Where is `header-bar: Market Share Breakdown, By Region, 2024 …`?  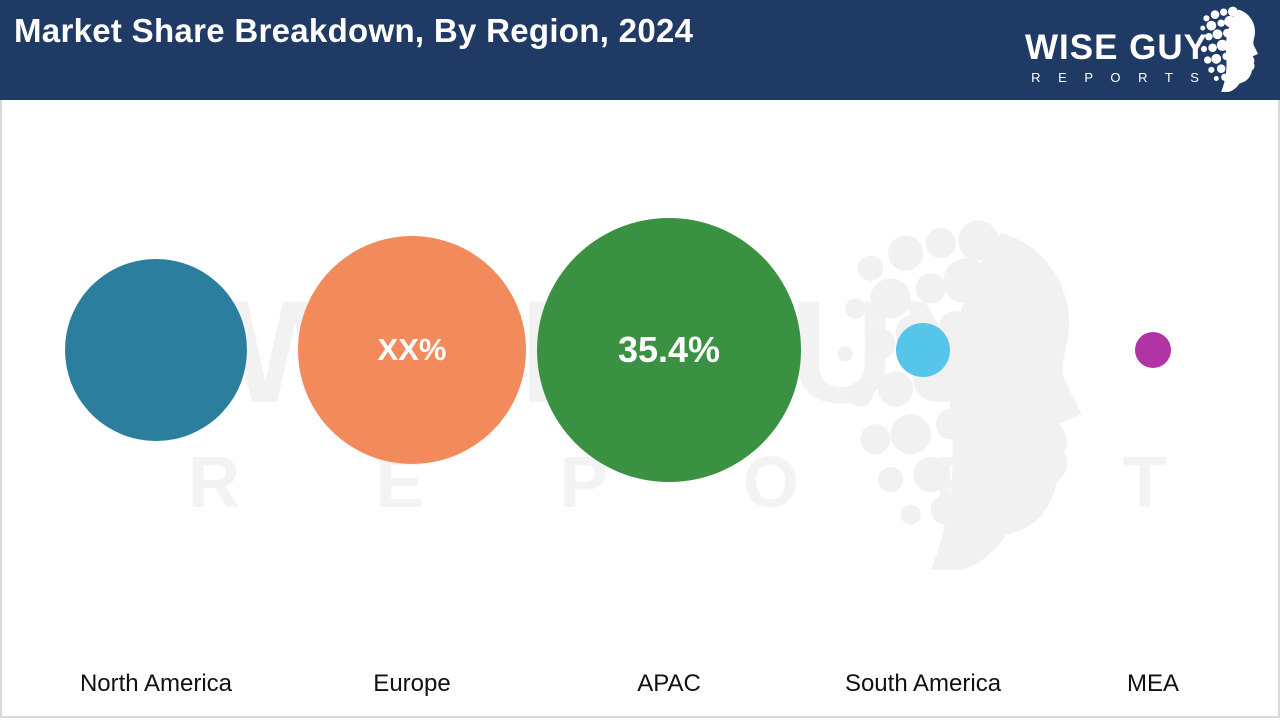
header-bar: Market Share Breakdown, By Region, 2024 … is located at coordinates (640, 50).